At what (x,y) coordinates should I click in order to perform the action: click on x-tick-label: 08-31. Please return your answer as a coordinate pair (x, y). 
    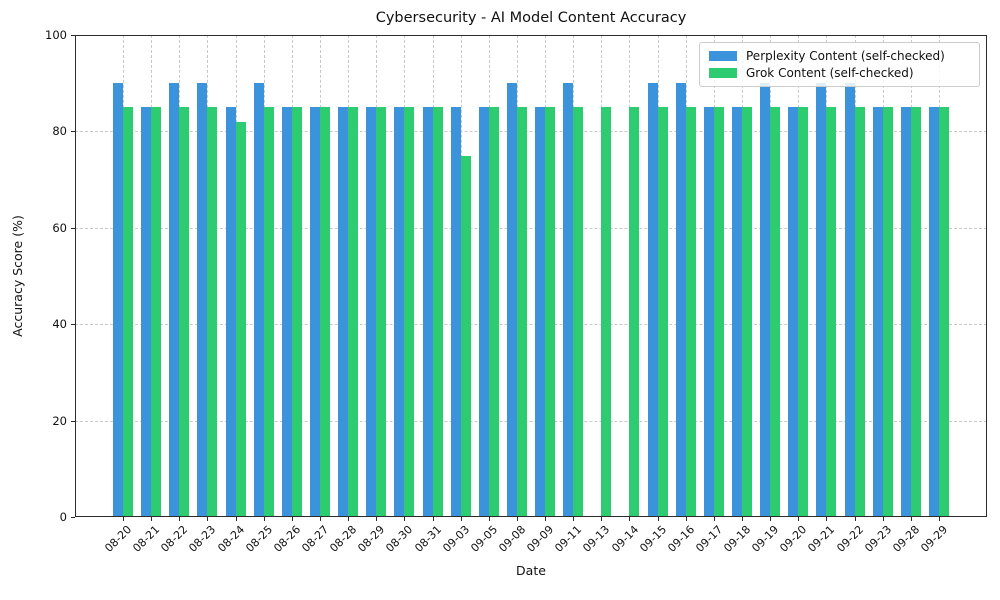
    Looking at the image, I should click on (427, 539).